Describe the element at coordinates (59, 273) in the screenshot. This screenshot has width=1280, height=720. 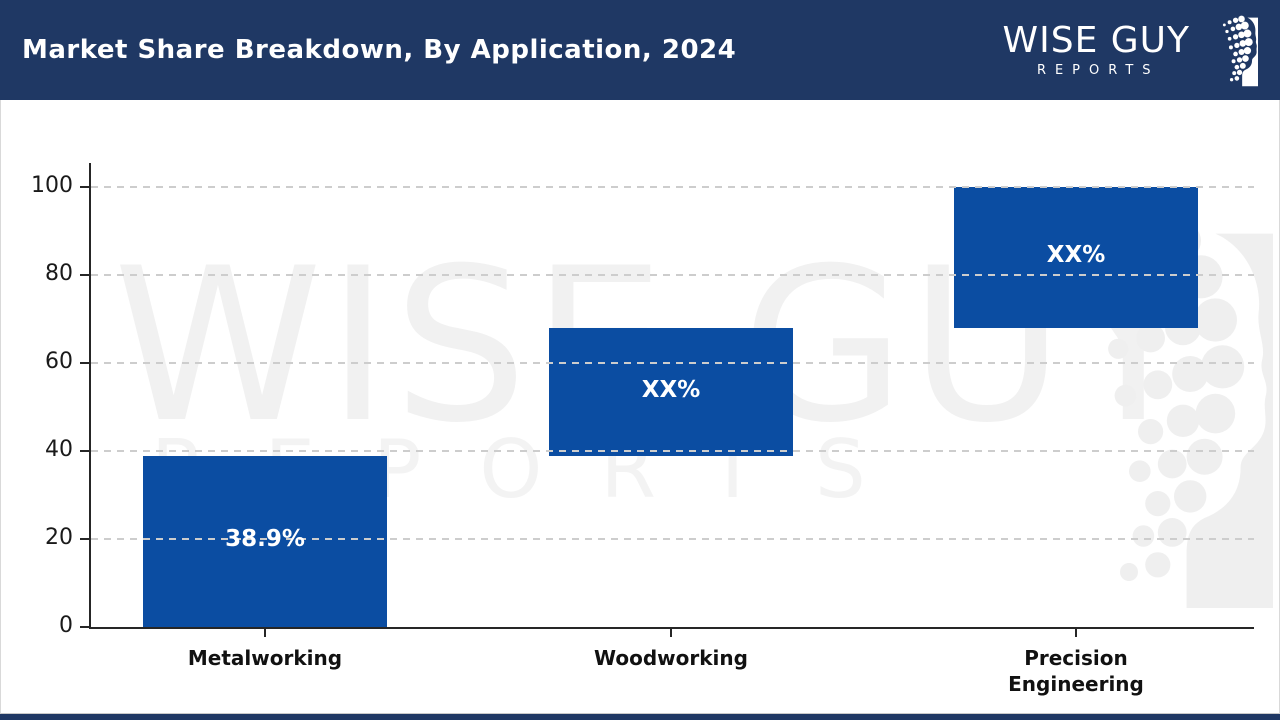
I see `y-tick-label: 80` at that location.